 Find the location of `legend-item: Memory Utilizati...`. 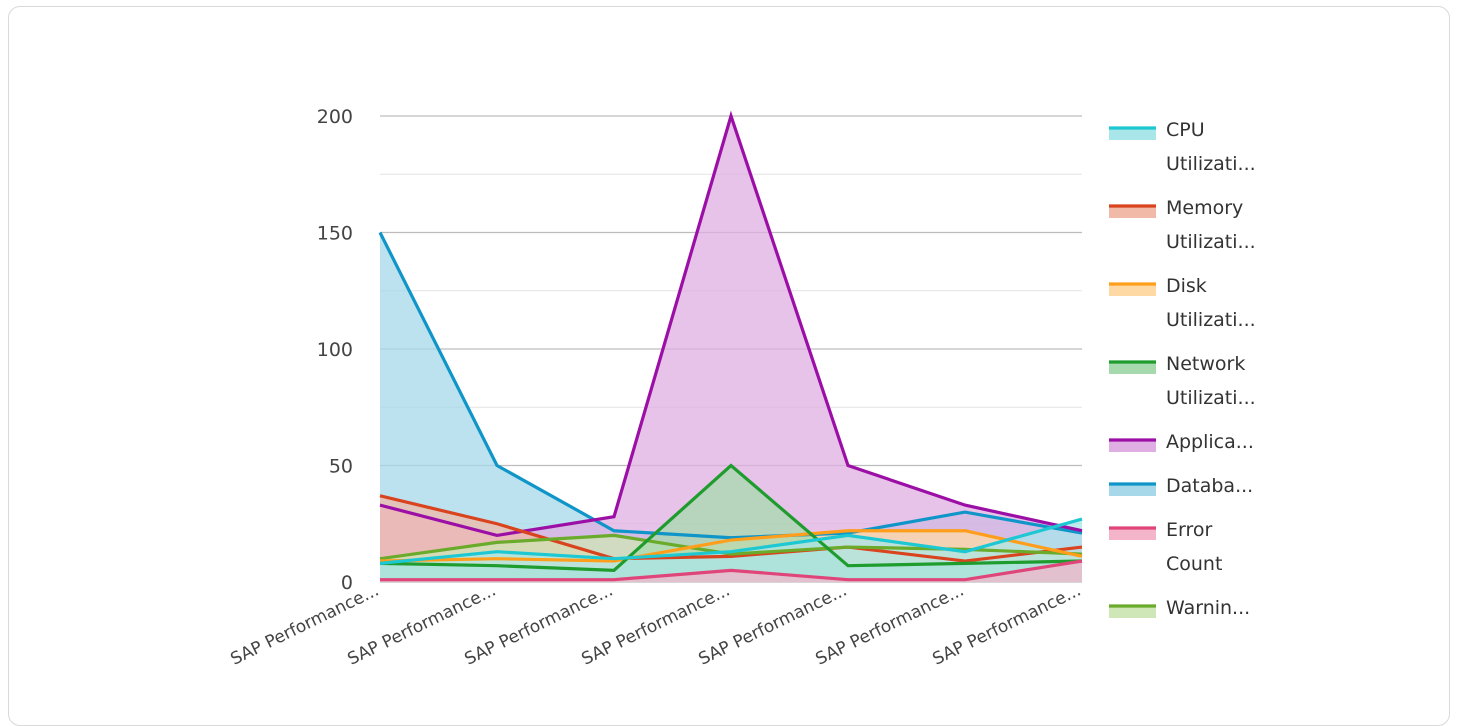

legend-item: Memory Utilizati... is located at coordinates (1182, 225).